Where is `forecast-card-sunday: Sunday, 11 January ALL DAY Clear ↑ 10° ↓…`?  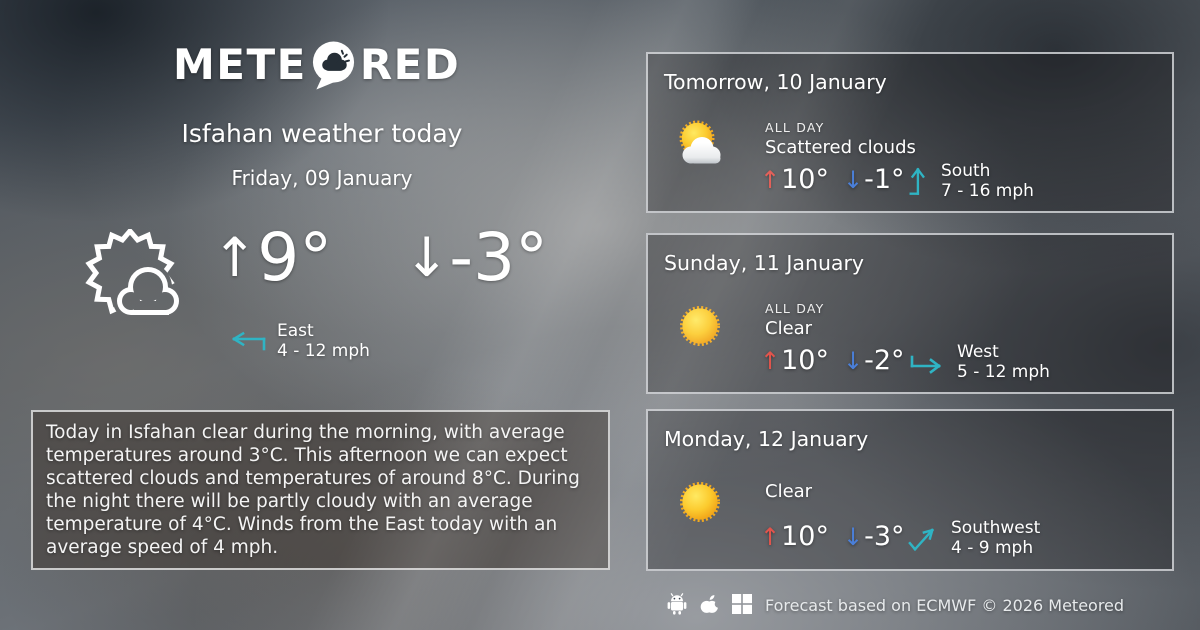
forecast-card-sunday: Sunday, 11 January ALL DAY Clear ↑ 10° ↓… is located at coordinates (910, 313).